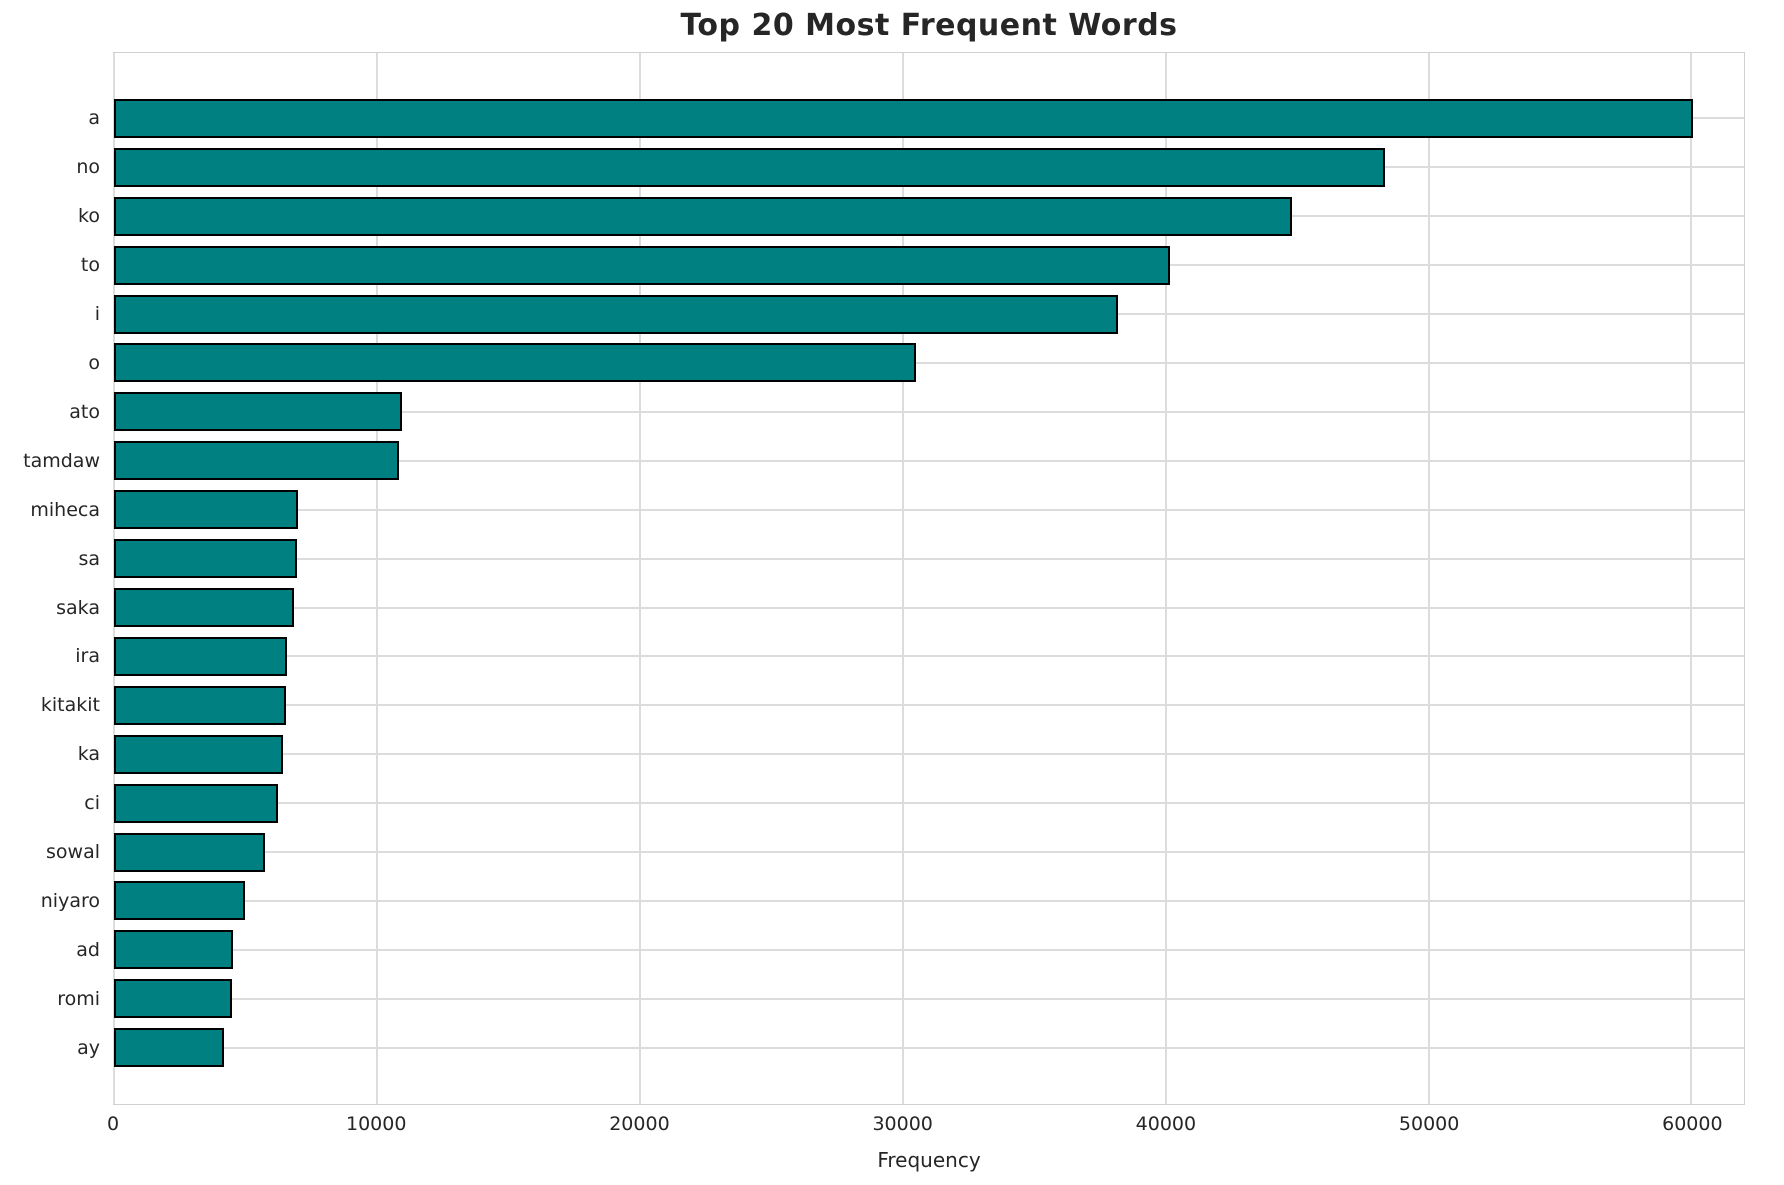  I want to click on bar-saka, so click(204, 608).